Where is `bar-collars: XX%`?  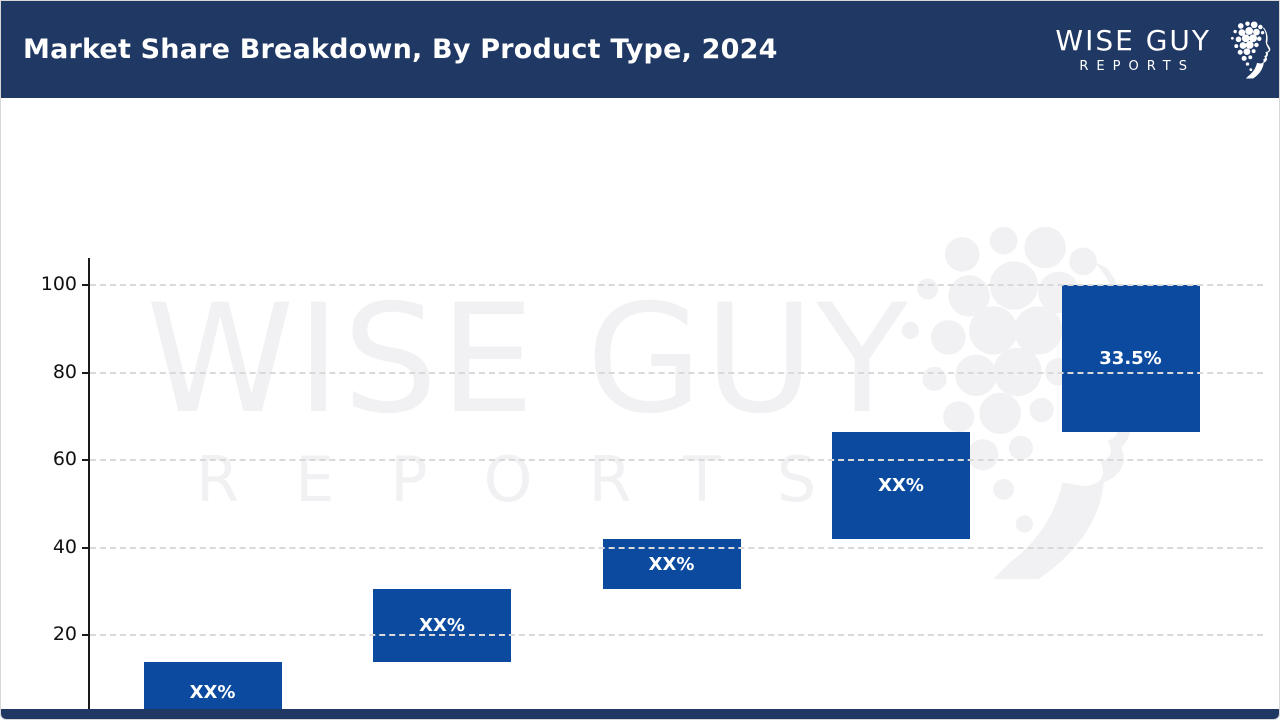 bar-collars: XX% is located at coordinates (442, 625).